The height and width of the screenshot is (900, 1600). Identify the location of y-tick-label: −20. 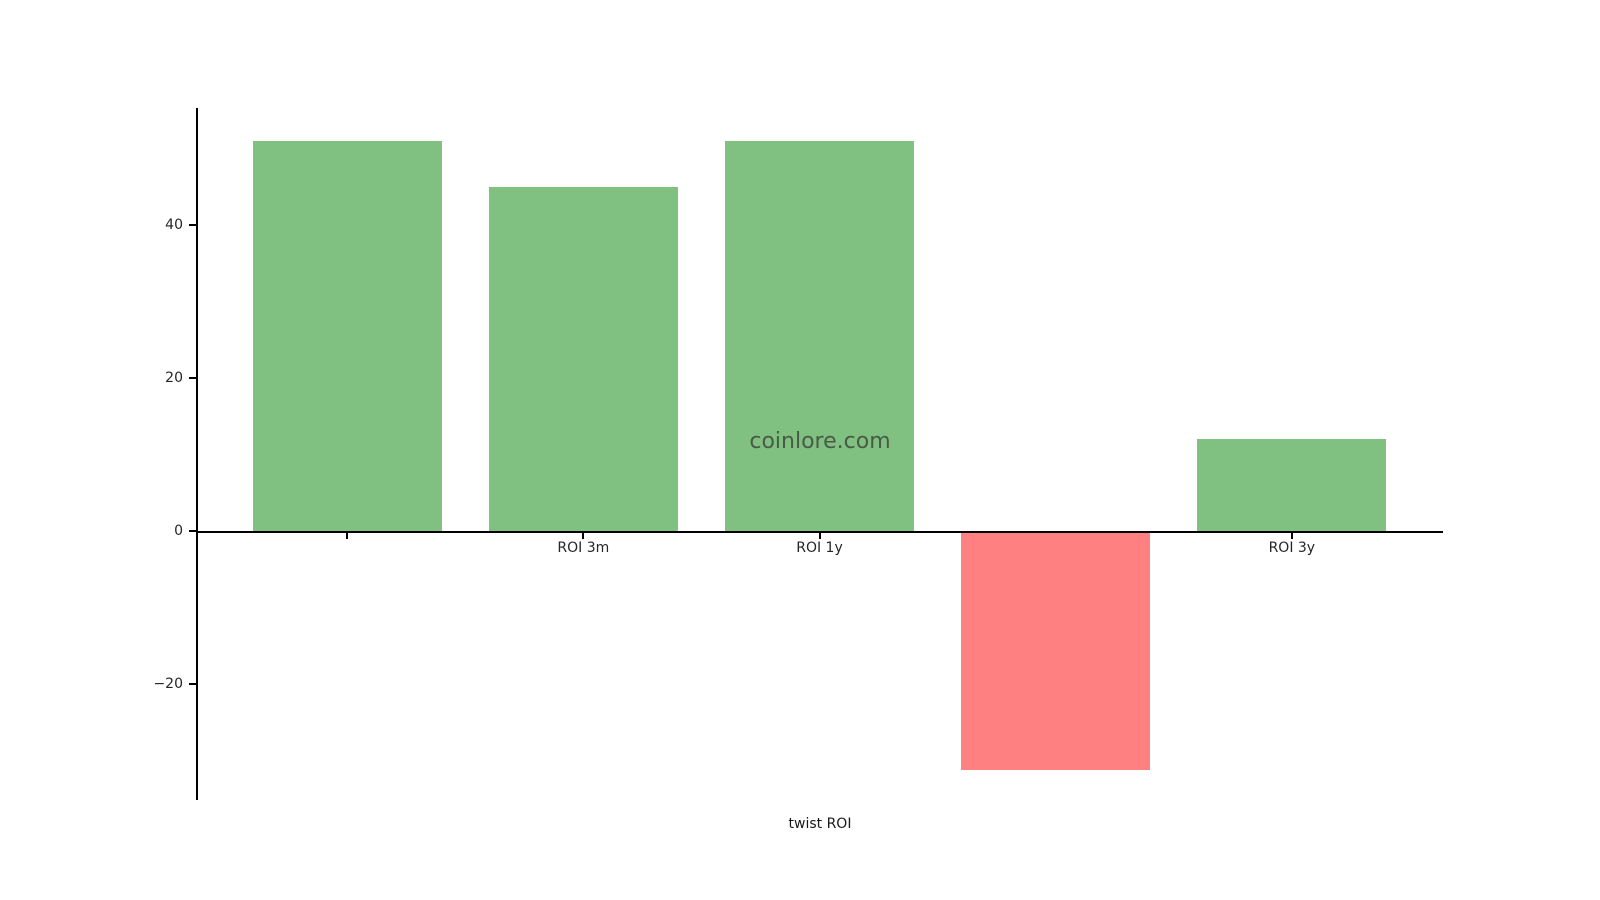
(168, 683).